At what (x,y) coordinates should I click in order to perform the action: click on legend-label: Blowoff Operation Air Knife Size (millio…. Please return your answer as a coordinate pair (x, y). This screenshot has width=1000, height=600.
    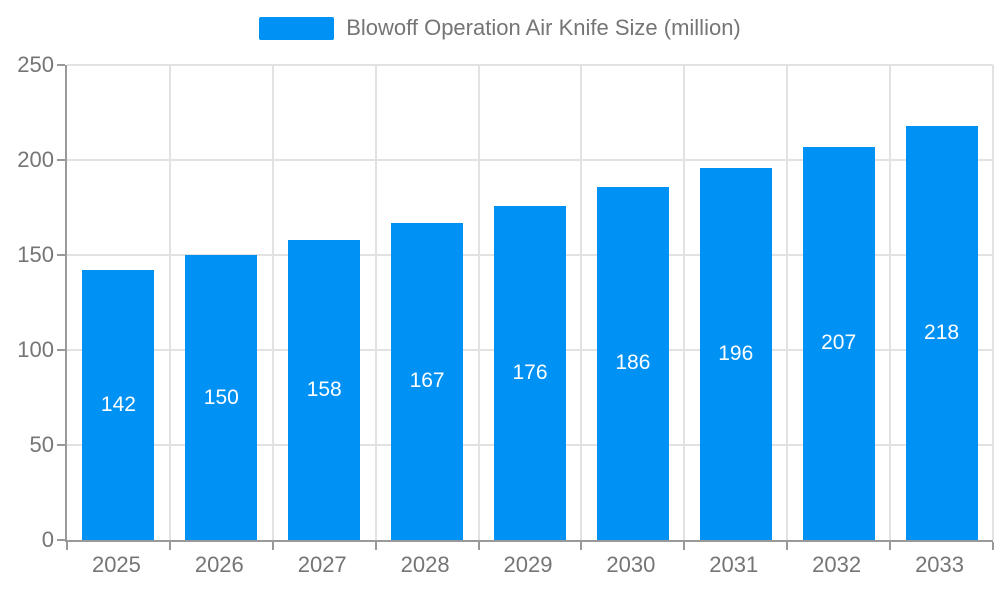
    Looking at the image, I should click on (543, 27).